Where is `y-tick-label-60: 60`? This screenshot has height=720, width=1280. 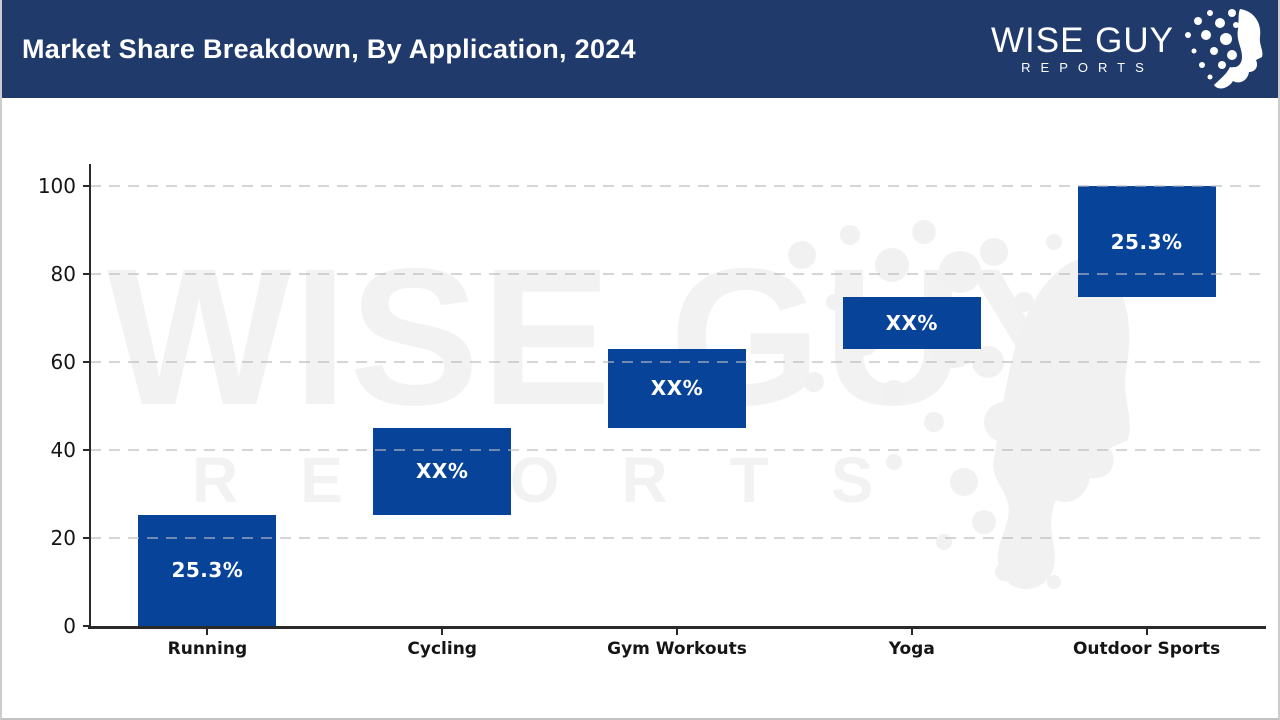 y-tick-label-60: 60 is located at coordinates (63, 362).